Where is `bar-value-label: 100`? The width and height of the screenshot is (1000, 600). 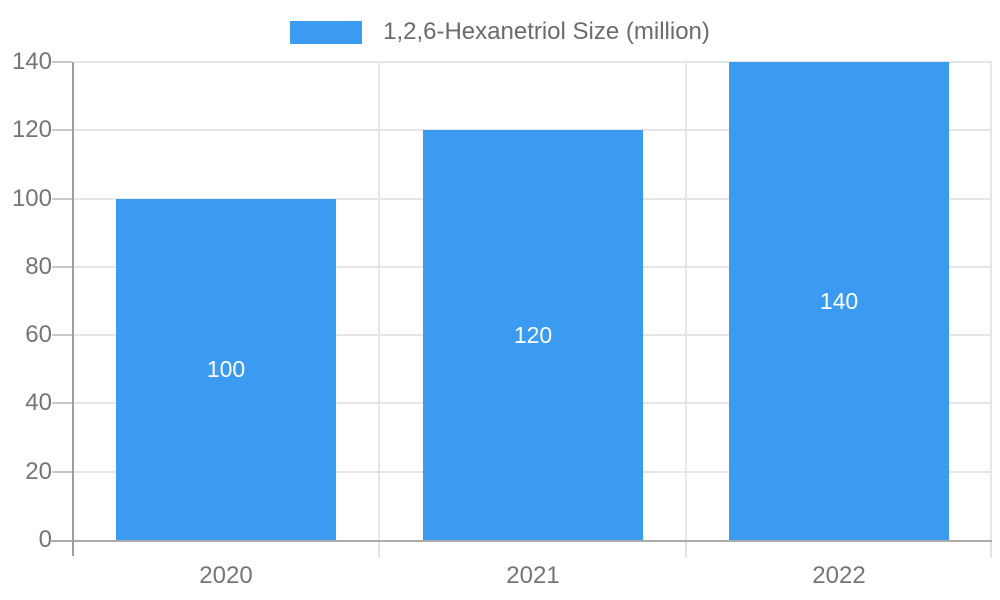
bar-value-label: 100 is located at coordinates (226, 369).